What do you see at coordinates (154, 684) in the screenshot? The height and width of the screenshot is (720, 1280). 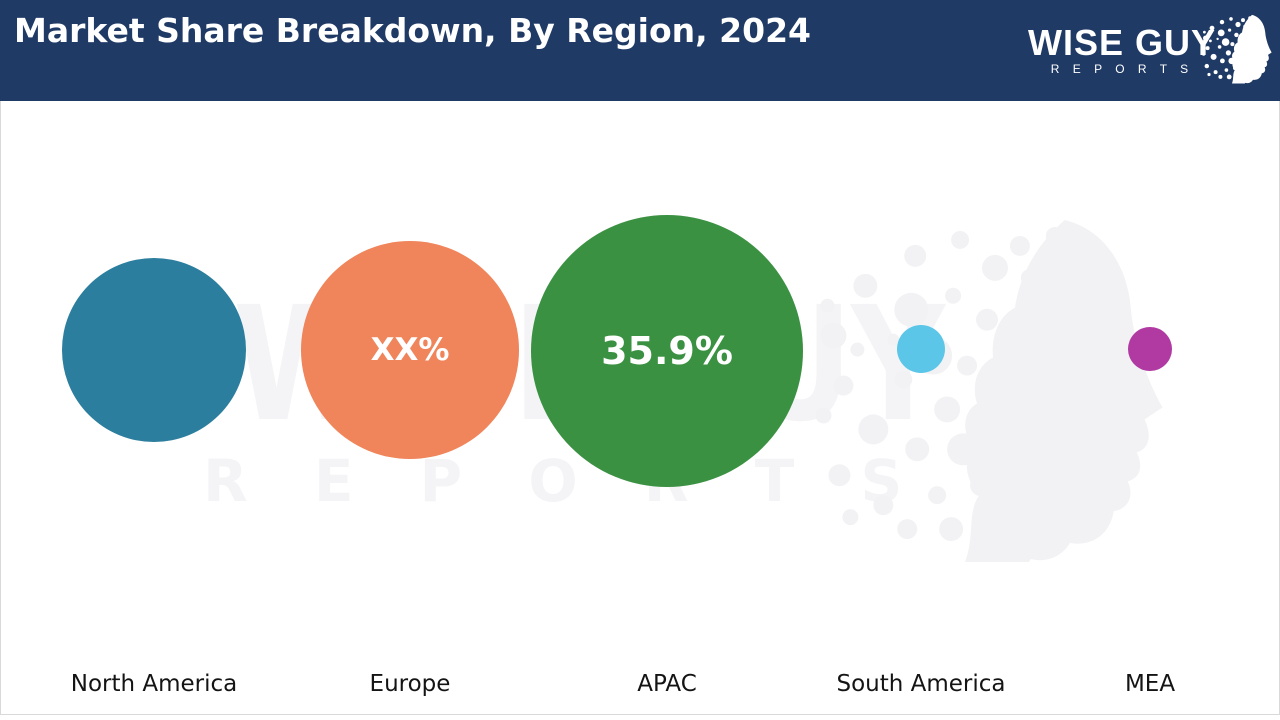 I see `category-label-north-america: North America` at bounding box center [154, 684].